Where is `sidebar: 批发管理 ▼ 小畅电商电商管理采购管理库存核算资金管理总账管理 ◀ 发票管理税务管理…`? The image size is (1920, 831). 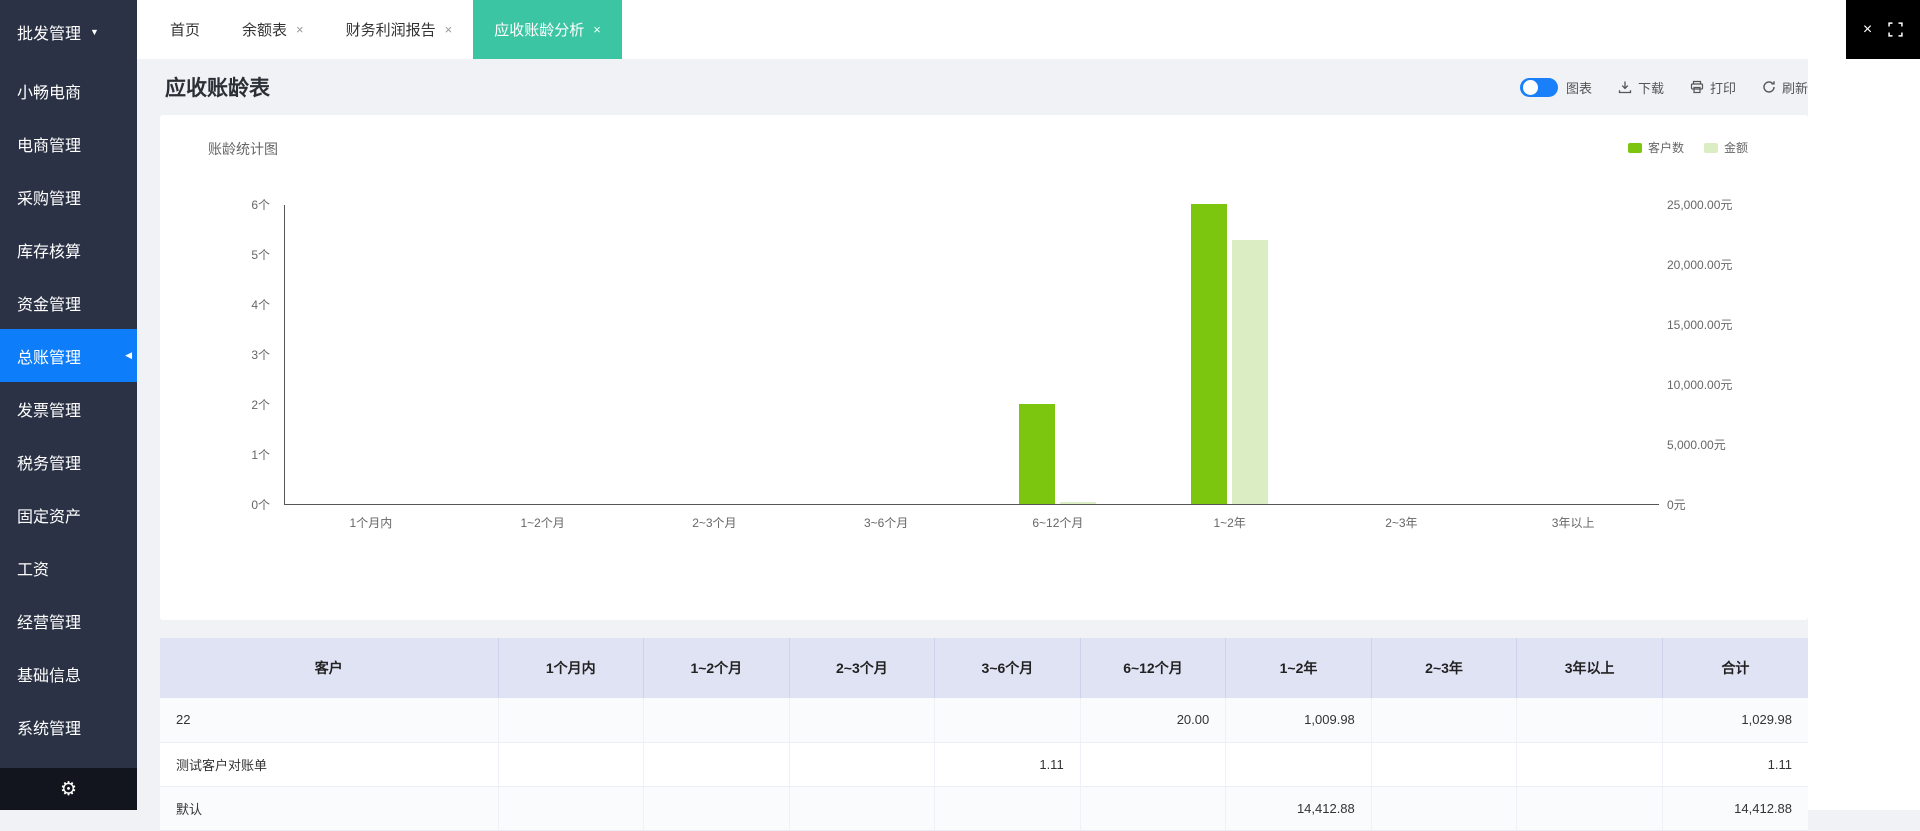
sidebar: 批发管理 ▼ 小畅电商电商管理采购管理库存核算资金管理总账管理 ◀ 发票管理税务管理… is located at coordinates (68, 405).